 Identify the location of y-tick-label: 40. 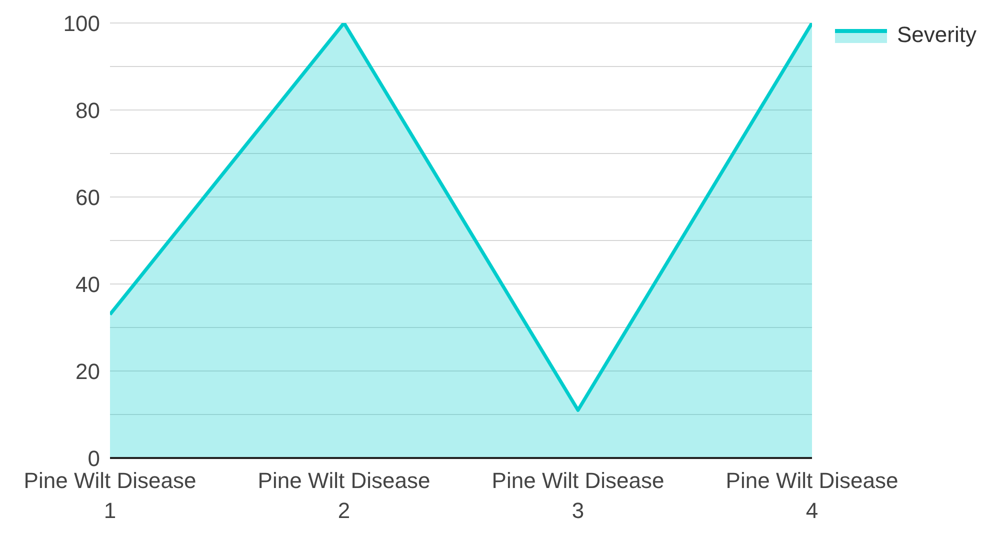
(88, 284).